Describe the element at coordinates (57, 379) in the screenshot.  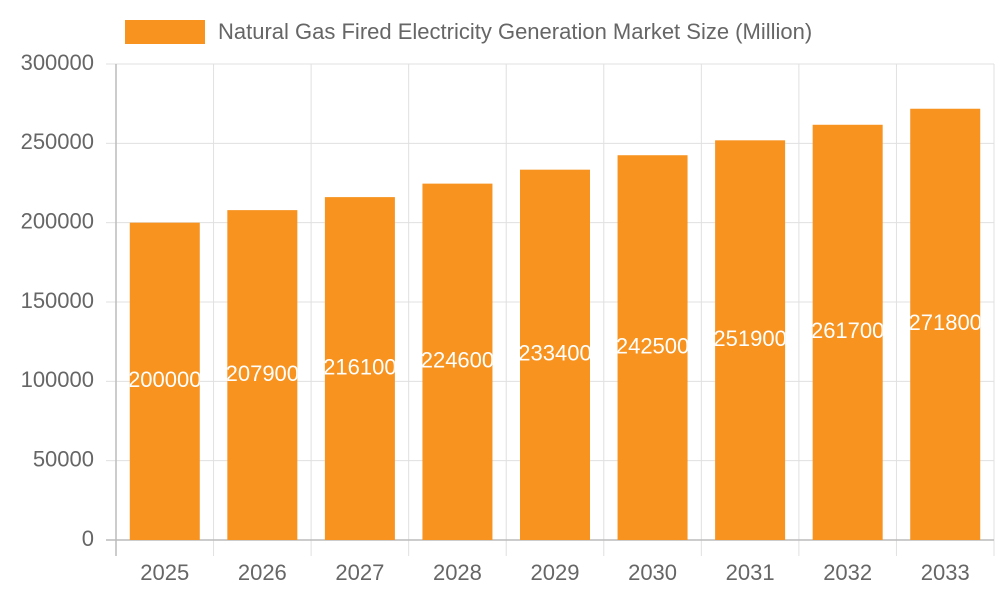
I see `y-tick-label: 100000` at that location.